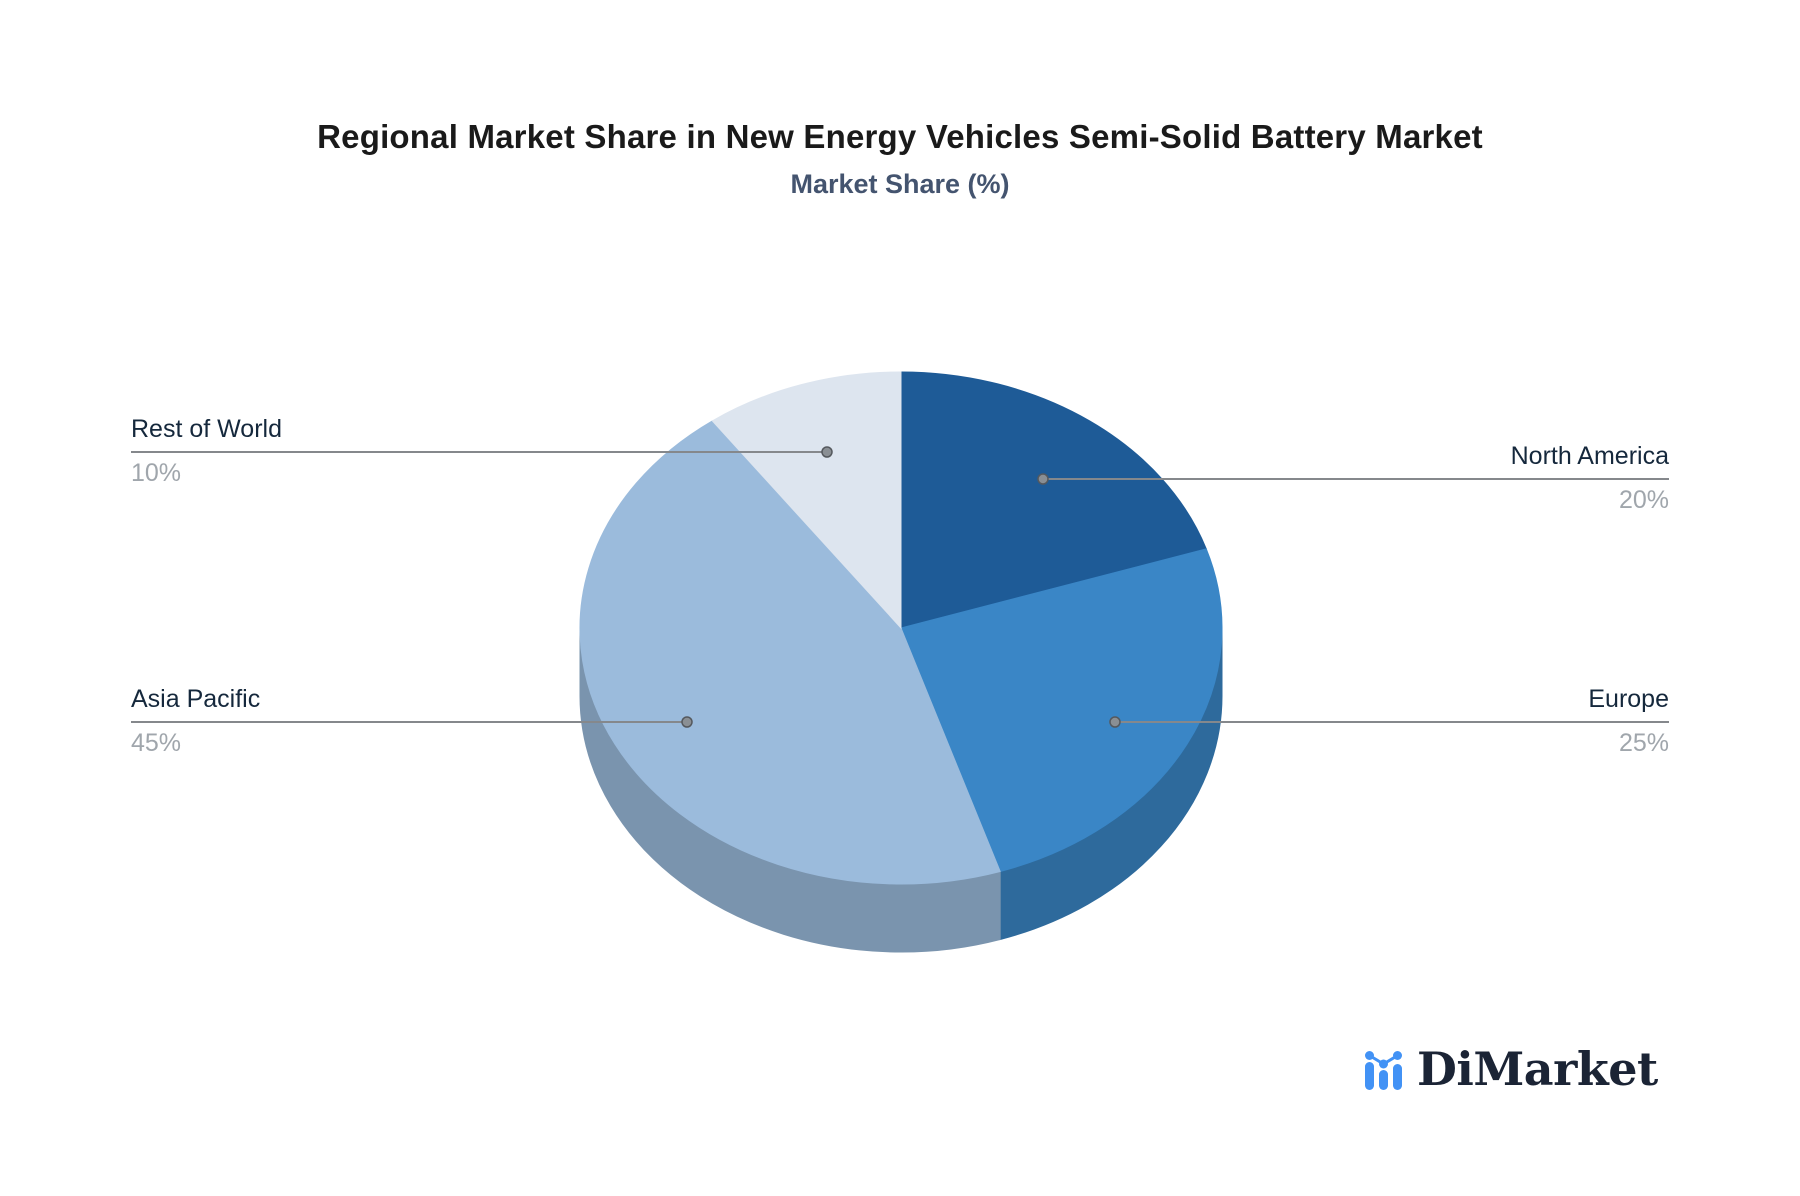  I want to click on leader-dot-rest-of-world, so click(827, 452).